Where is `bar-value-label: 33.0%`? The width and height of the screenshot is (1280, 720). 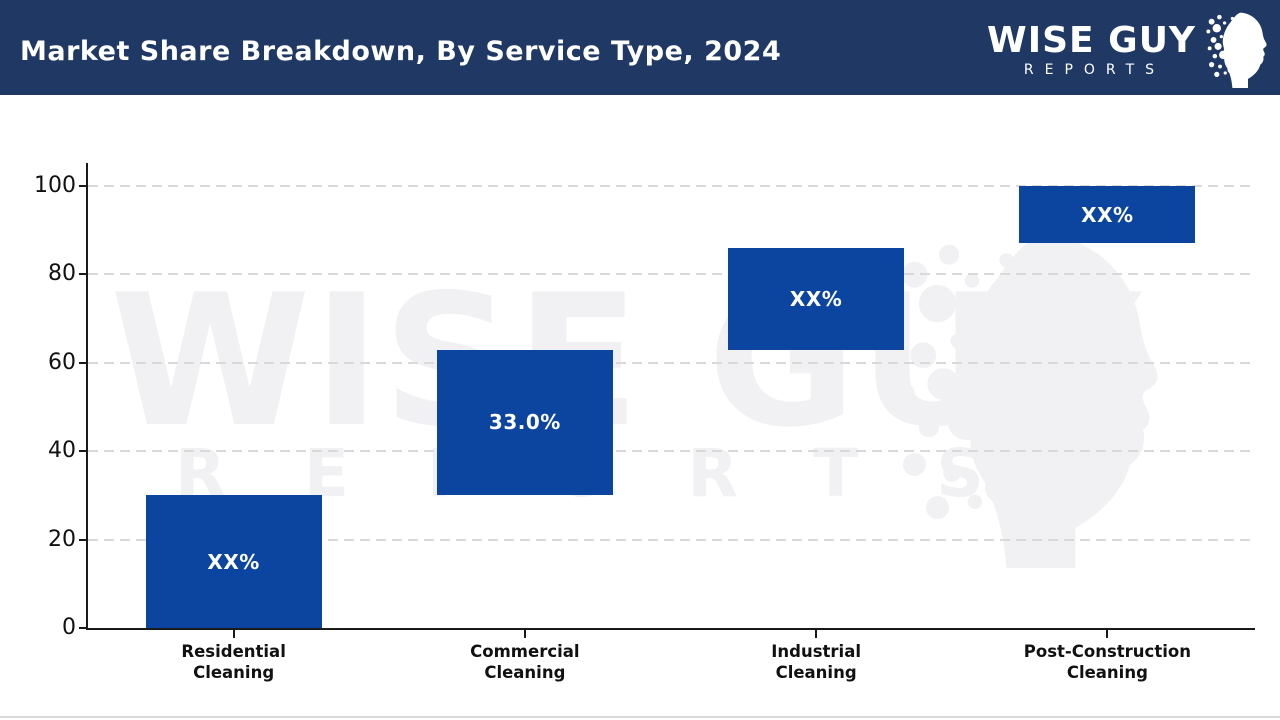
bar-value-label: 33.0% is located at coordinates (524, 422).